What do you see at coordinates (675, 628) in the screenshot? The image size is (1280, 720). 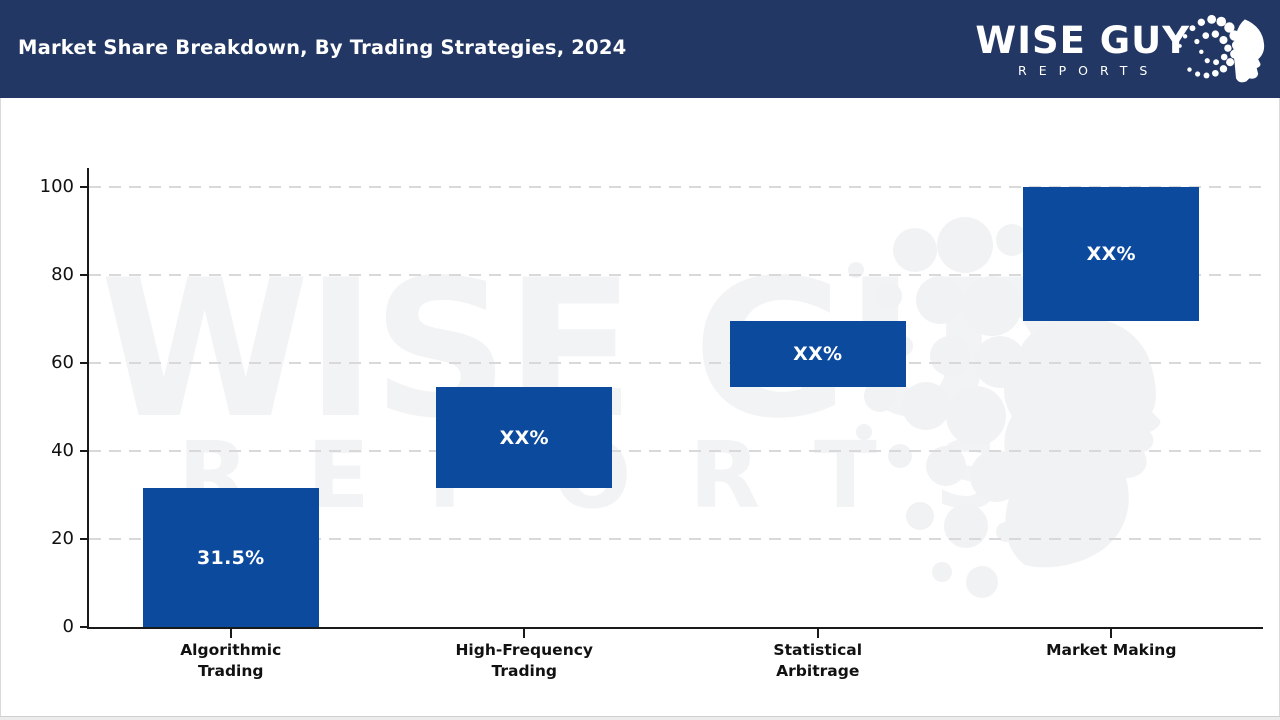 I see `x-axis-line` at bounding box center [675, 628].